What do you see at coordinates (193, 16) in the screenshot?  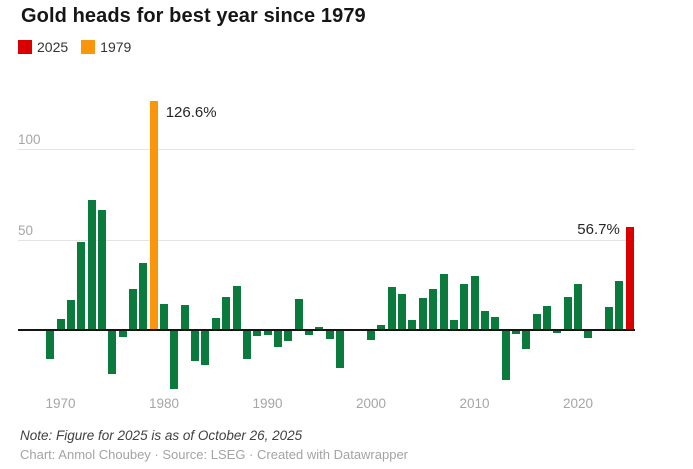 I see `chart-title: Gold heads for best year since 1979` at bounding box center [193, 16].